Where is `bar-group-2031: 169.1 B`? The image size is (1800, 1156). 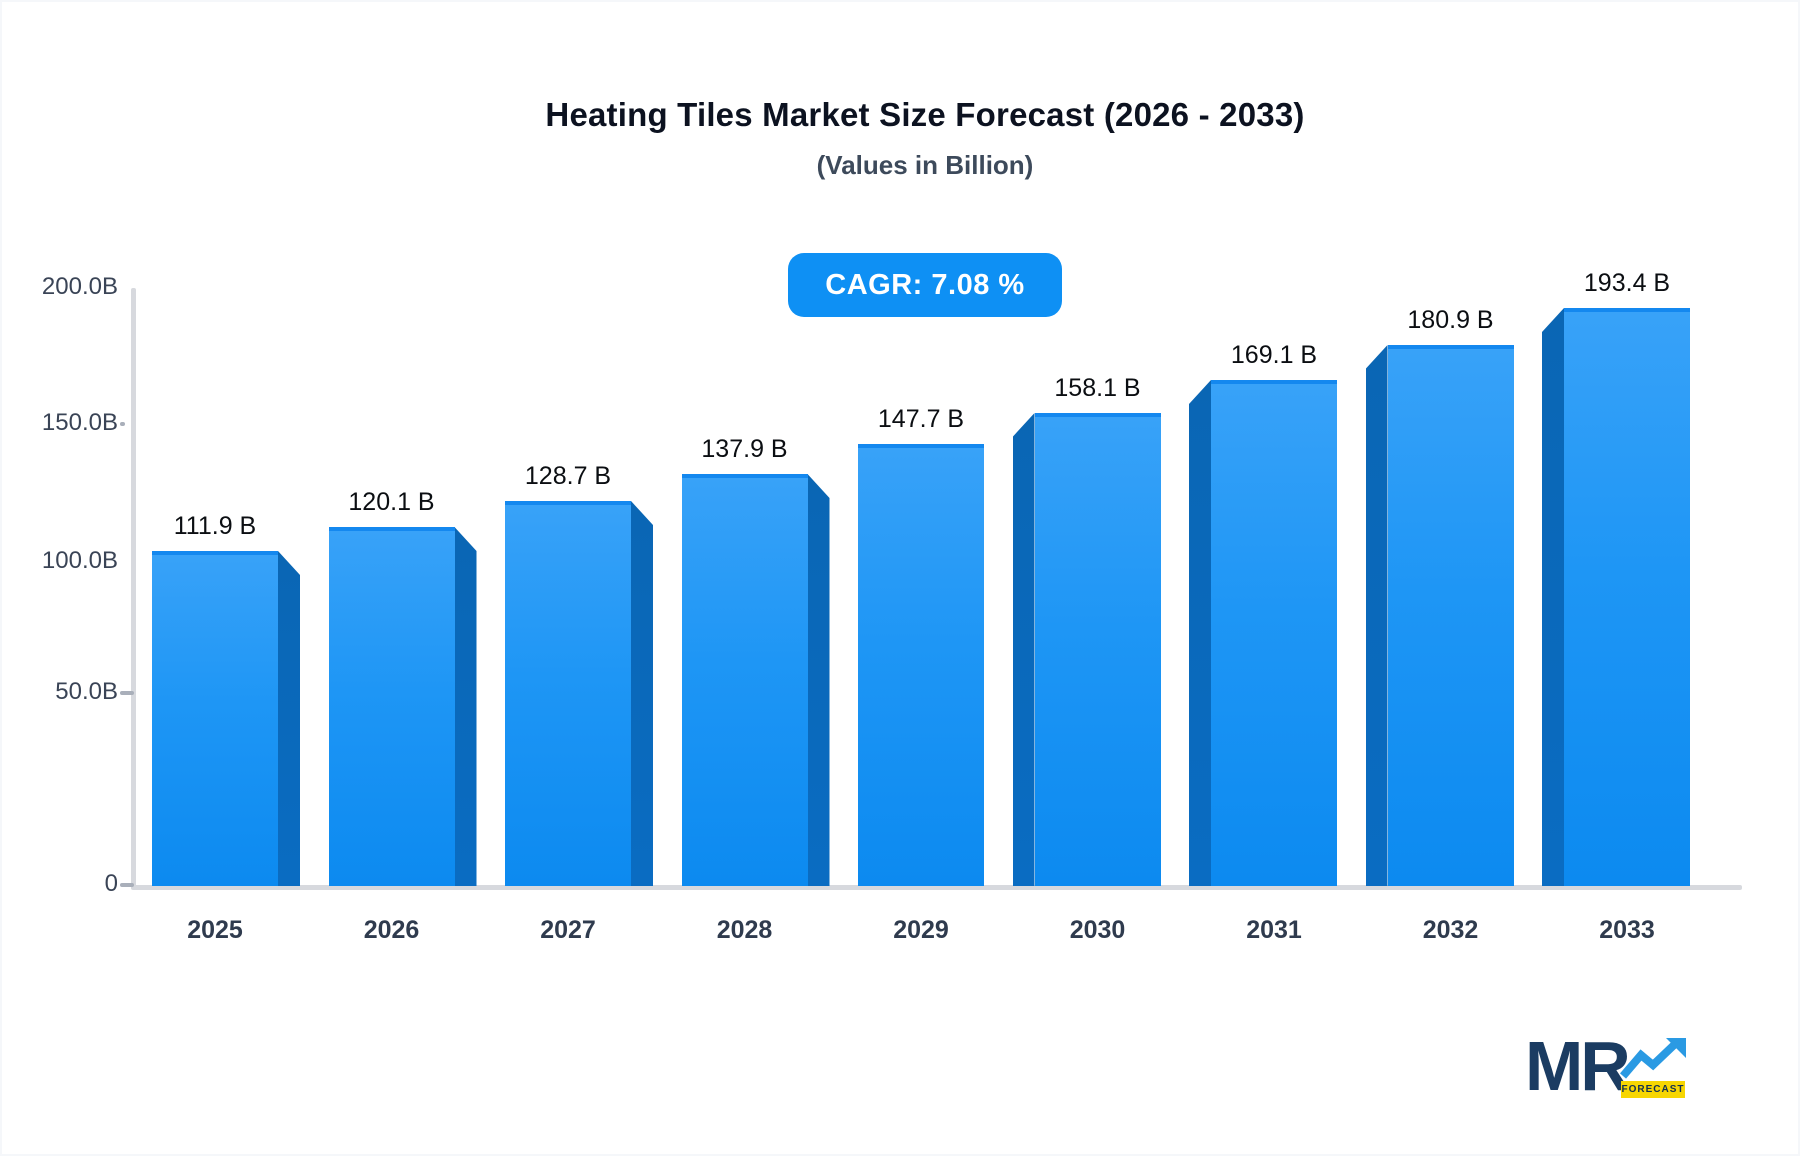 bar-group-2031: 169.1 B is located at coordinates (1263, 613).